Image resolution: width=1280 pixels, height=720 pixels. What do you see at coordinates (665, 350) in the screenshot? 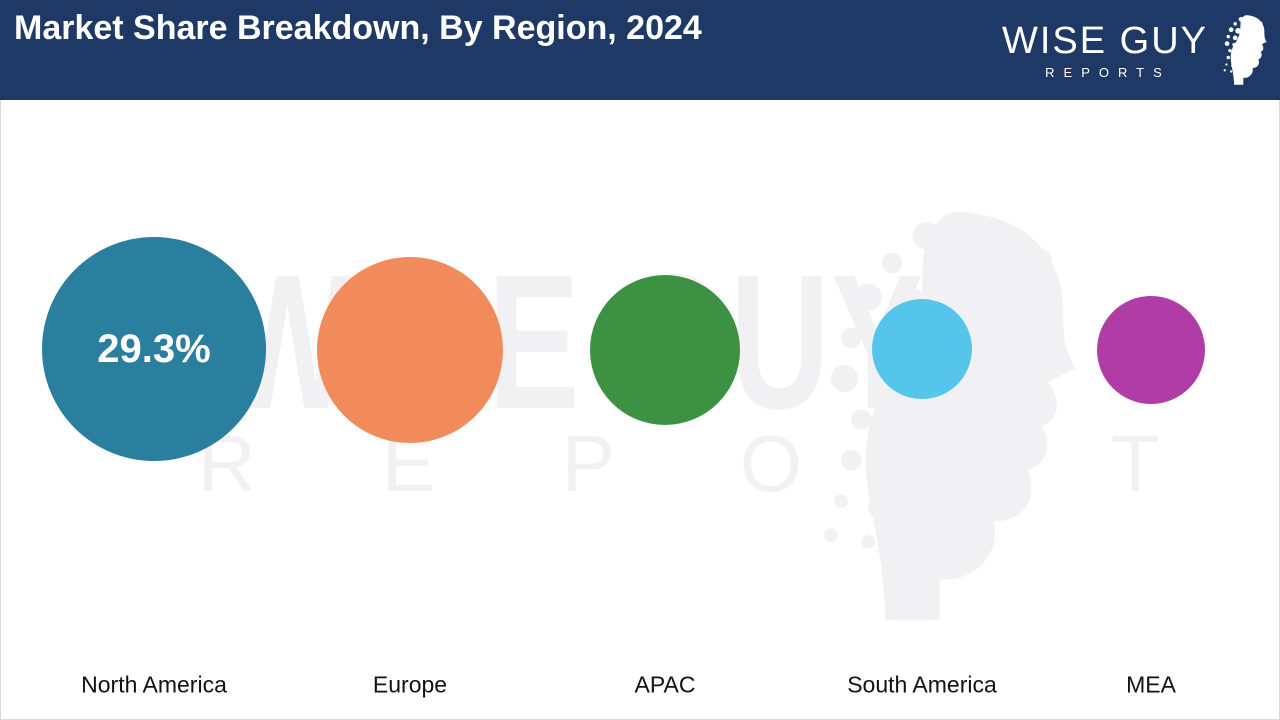
I see `bubble-apac` at bounding box center [665, 350].